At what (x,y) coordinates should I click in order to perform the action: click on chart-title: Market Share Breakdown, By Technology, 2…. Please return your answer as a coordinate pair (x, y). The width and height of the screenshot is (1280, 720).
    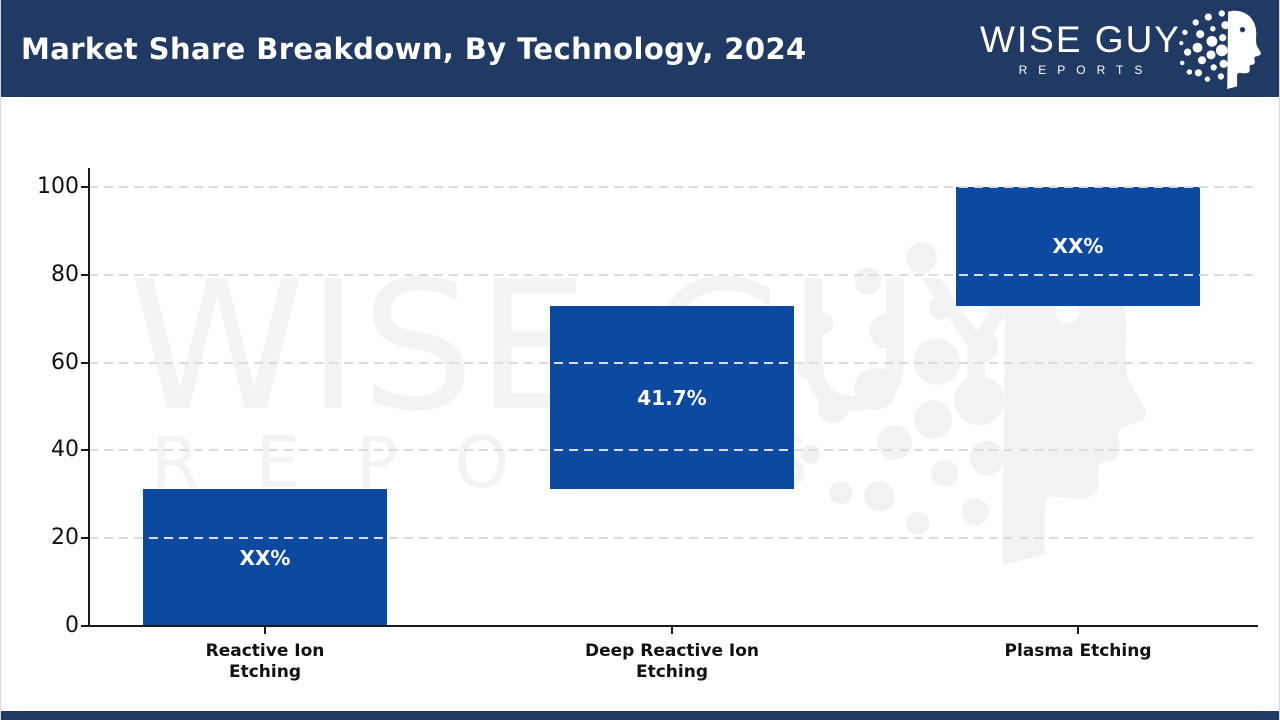
    Looking at the image, I should click on (414, 48).